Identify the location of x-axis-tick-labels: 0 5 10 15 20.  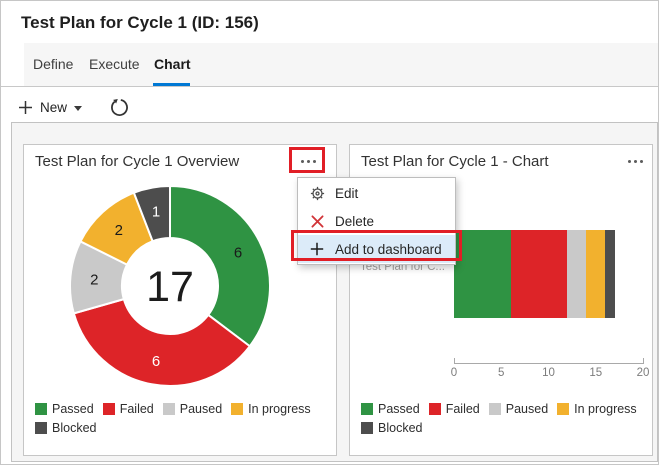
(550, 374).